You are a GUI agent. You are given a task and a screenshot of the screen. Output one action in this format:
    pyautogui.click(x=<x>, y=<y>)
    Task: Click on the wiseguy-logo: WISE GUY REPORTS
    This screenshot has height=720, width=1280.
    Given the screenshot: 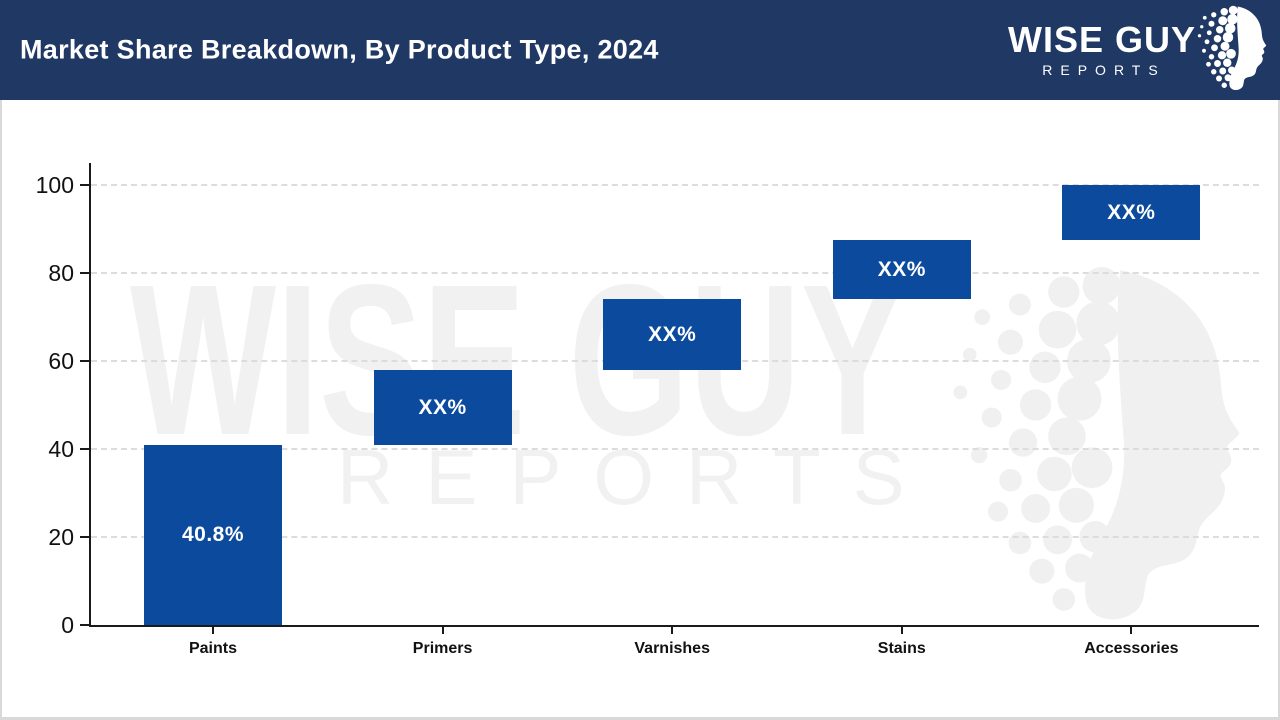 What is the action you would take?
    pyautogui.click(x=1139, y=50)
    